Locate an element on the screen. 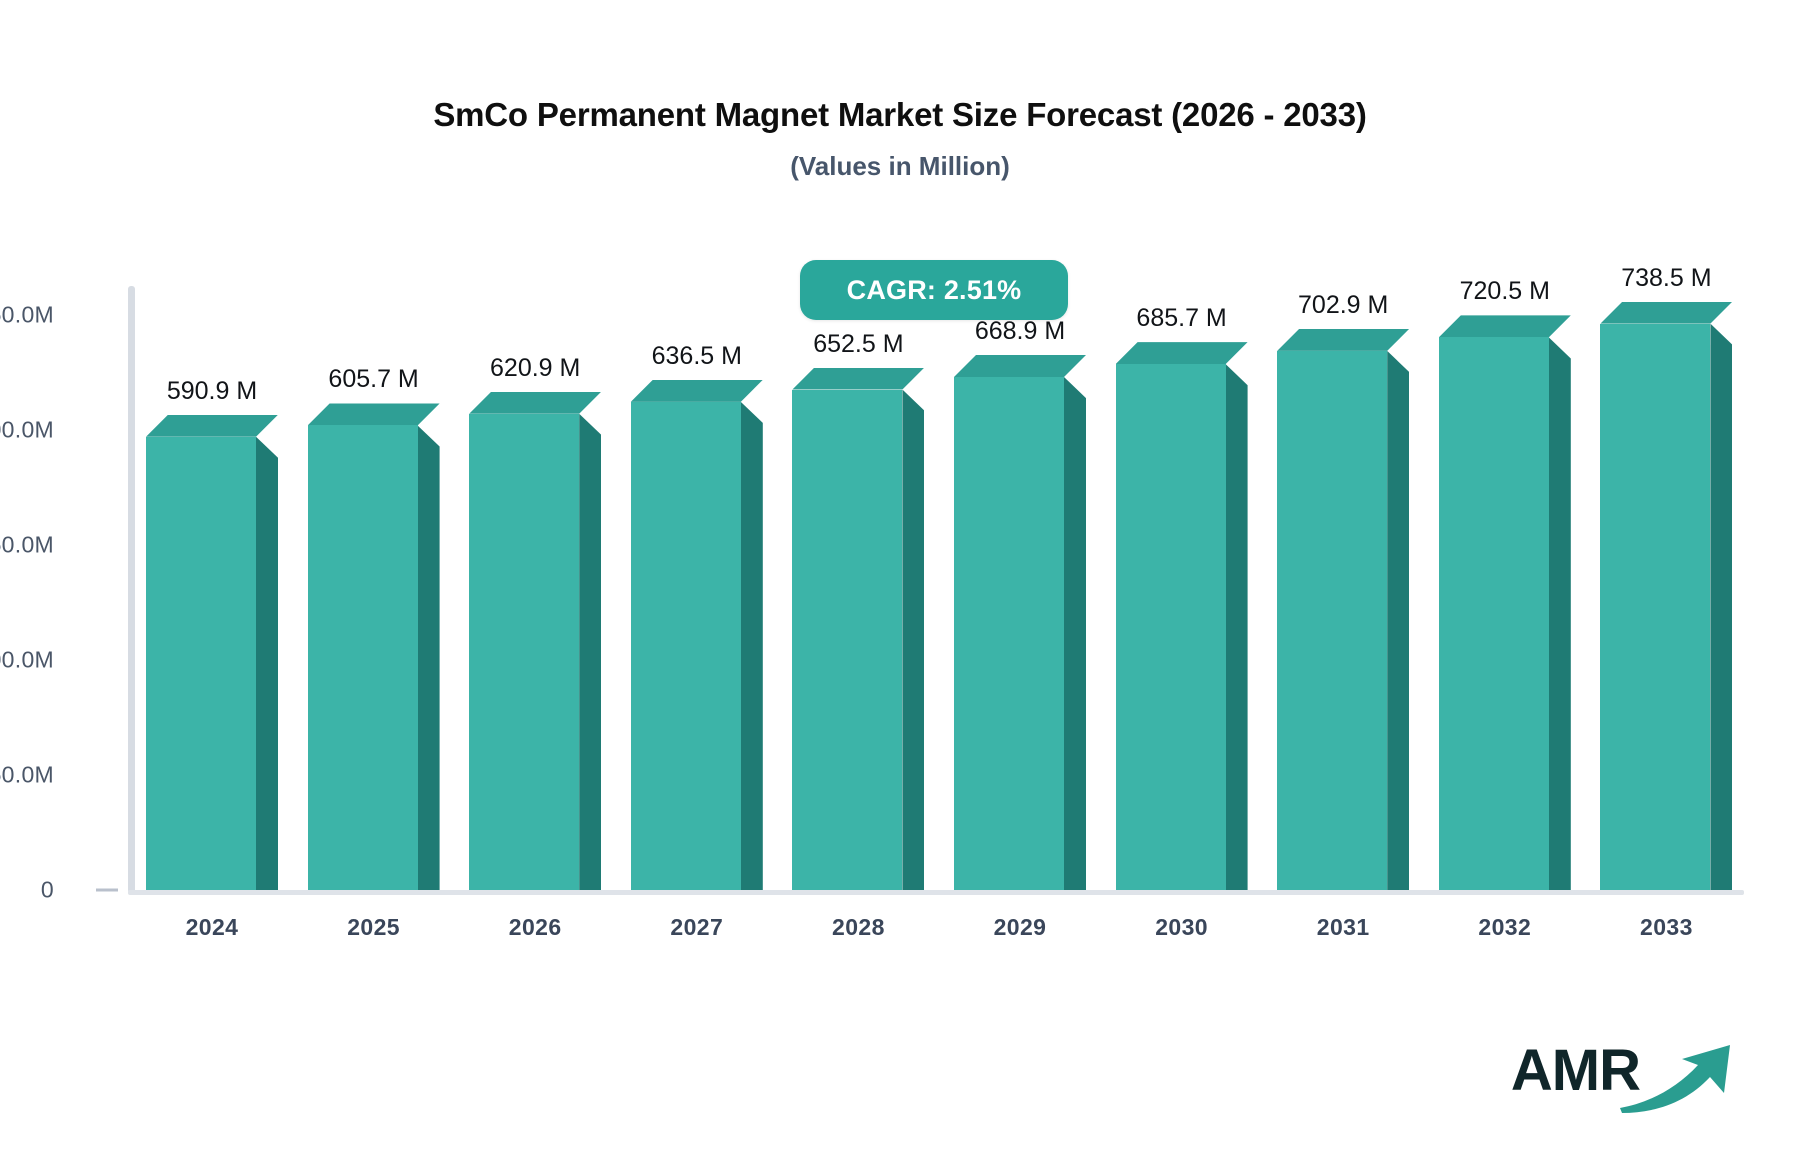 This screenshot has width=1800, height=1156. y-axis-tick-label: 300.0M is located at coordinates (27, 659).